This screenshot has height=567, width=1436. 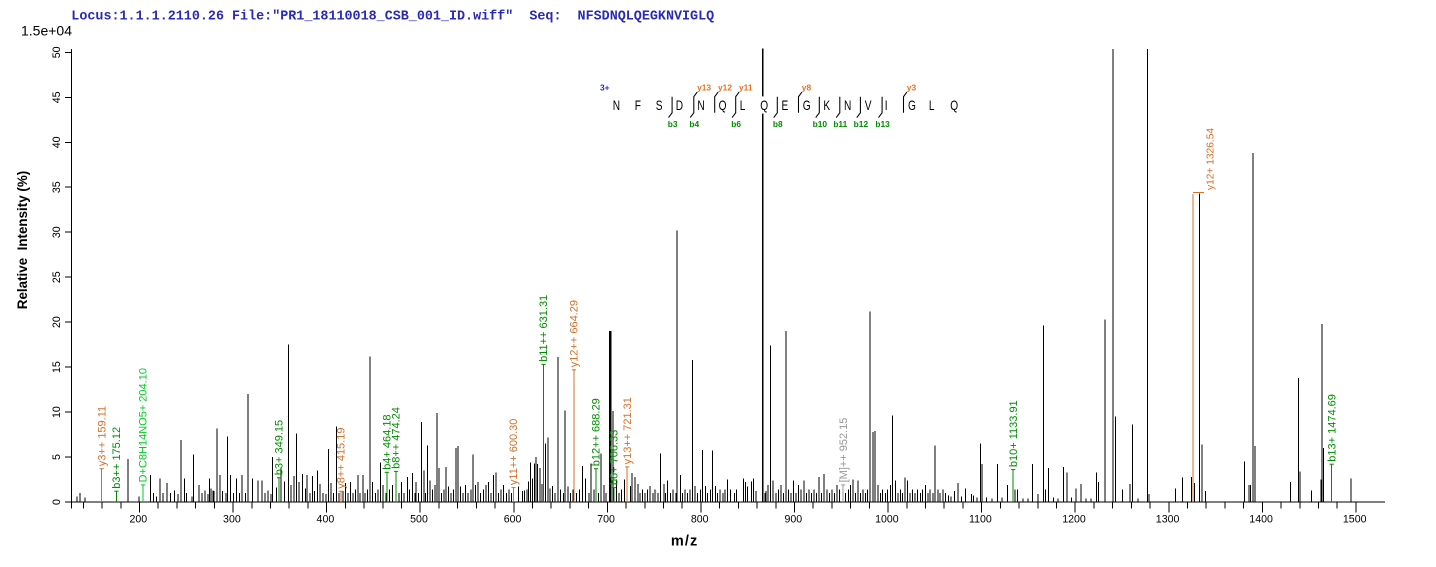 What do you see at coordinates (57, 457) in the screenshot?
I see `svg-text: 5` at bounding box center [57, 457].